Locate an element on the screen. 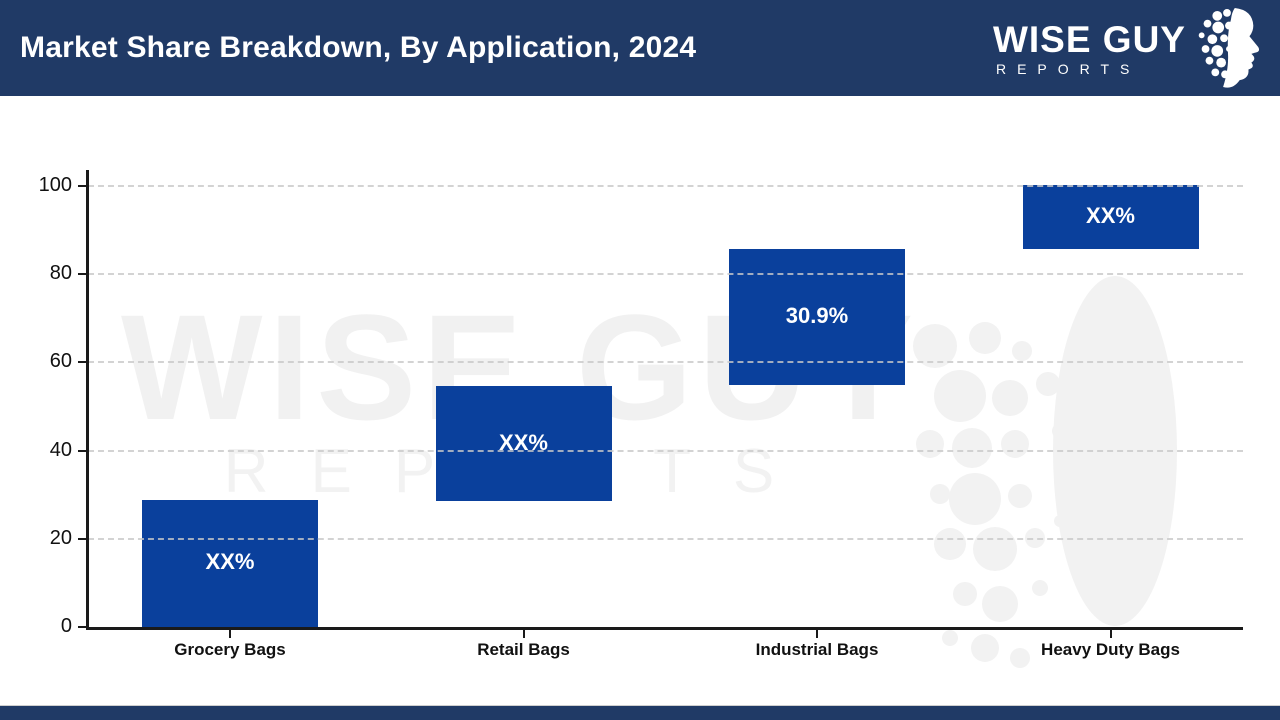 The height and width of the screenshot is (720, 1280). x-category-label: Retail Bags is located at coordinates (523, 649).